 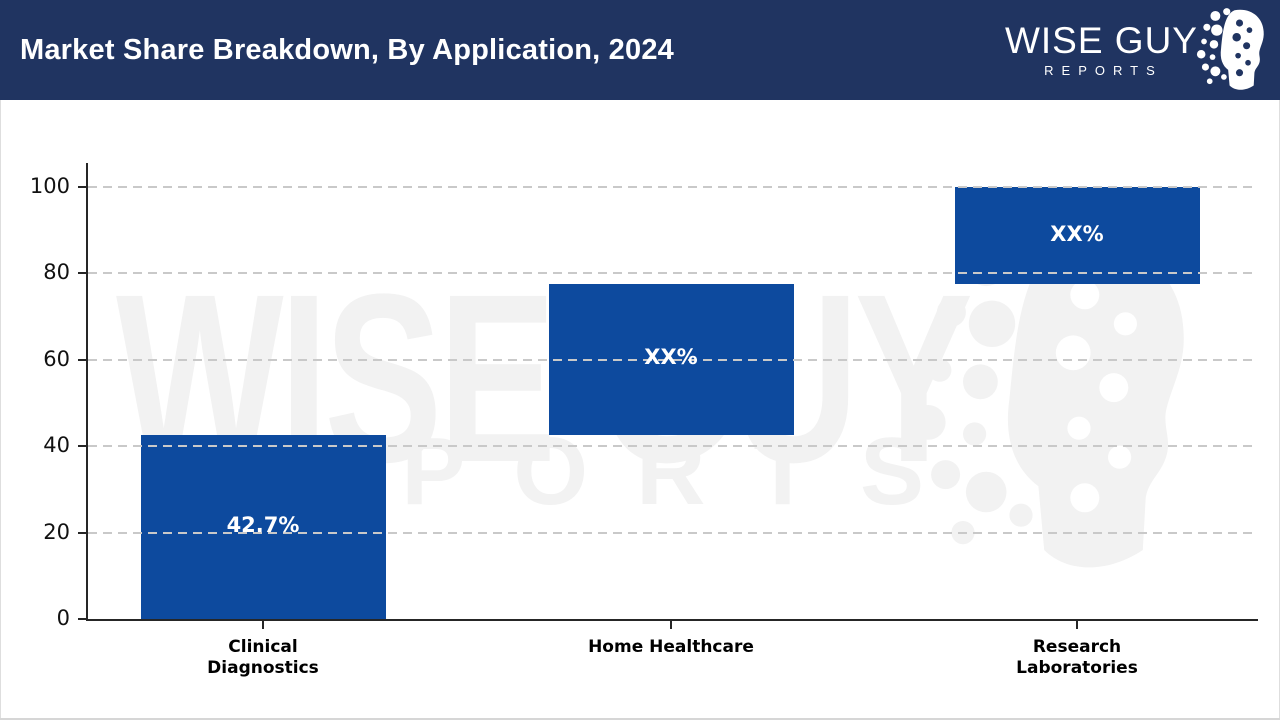 What do you see at coordinates (56, 358) in the screenshot?
I see `y-tick-label-60: 60` at bounding box center [56, 358].